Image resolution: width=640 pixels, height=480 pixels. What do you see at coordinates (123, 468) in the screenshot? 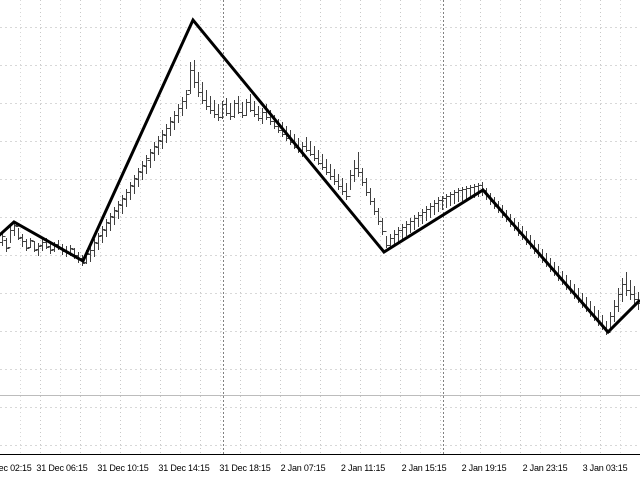
I see `time-axis-label: 31 Dec 10:15` at bounding box center [123, 468].